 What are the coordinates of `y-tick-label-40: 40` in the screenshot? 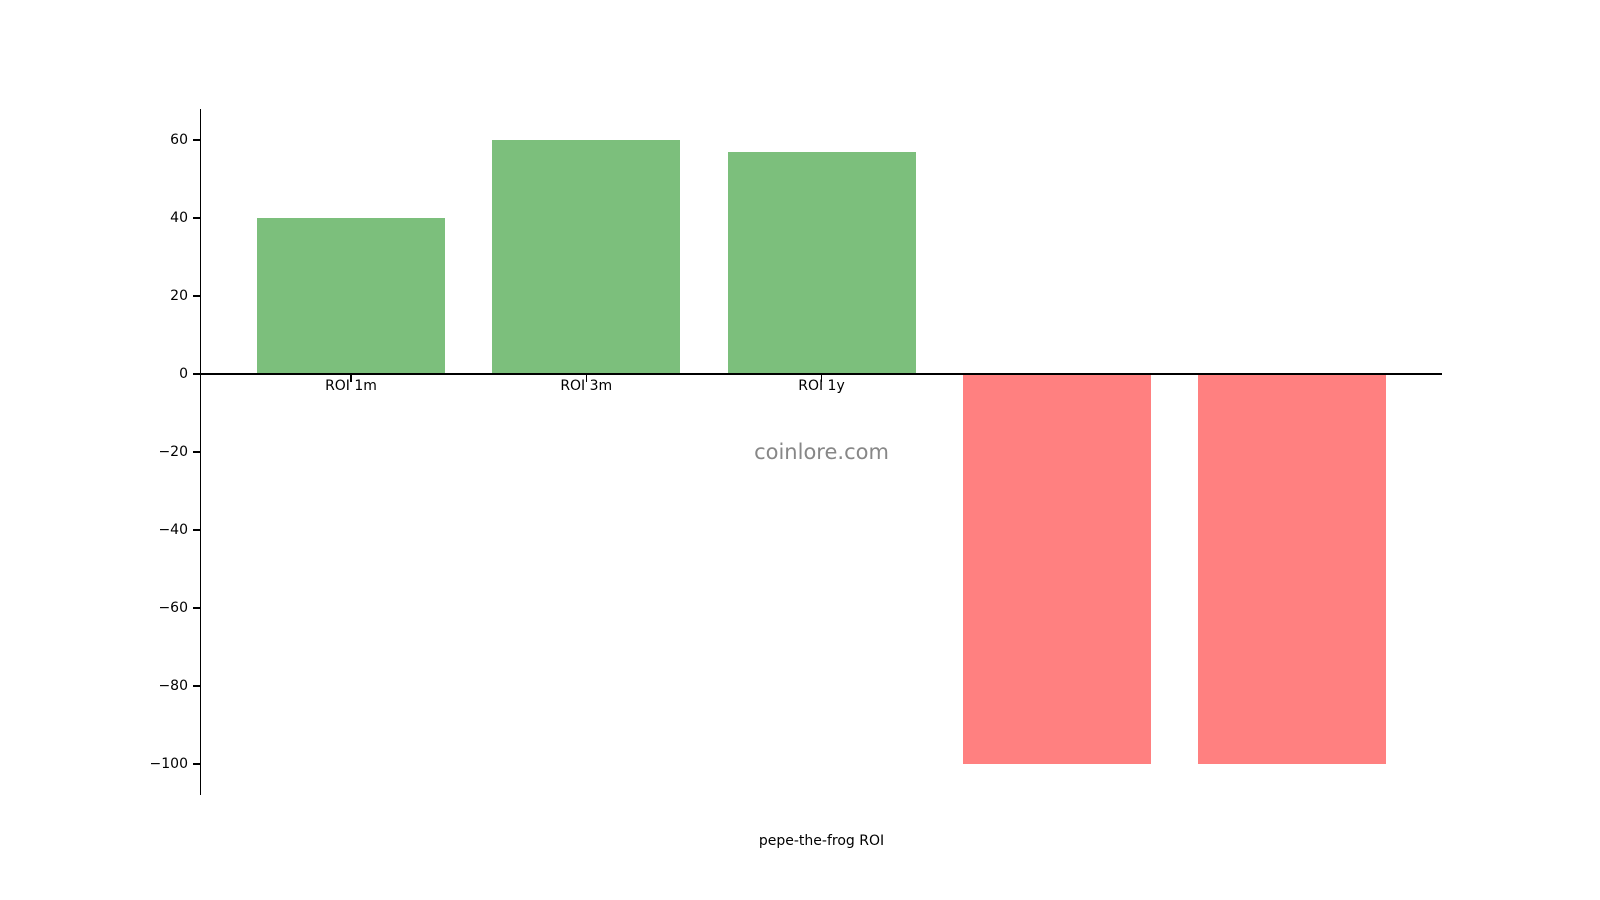 It's located at (179, 218).